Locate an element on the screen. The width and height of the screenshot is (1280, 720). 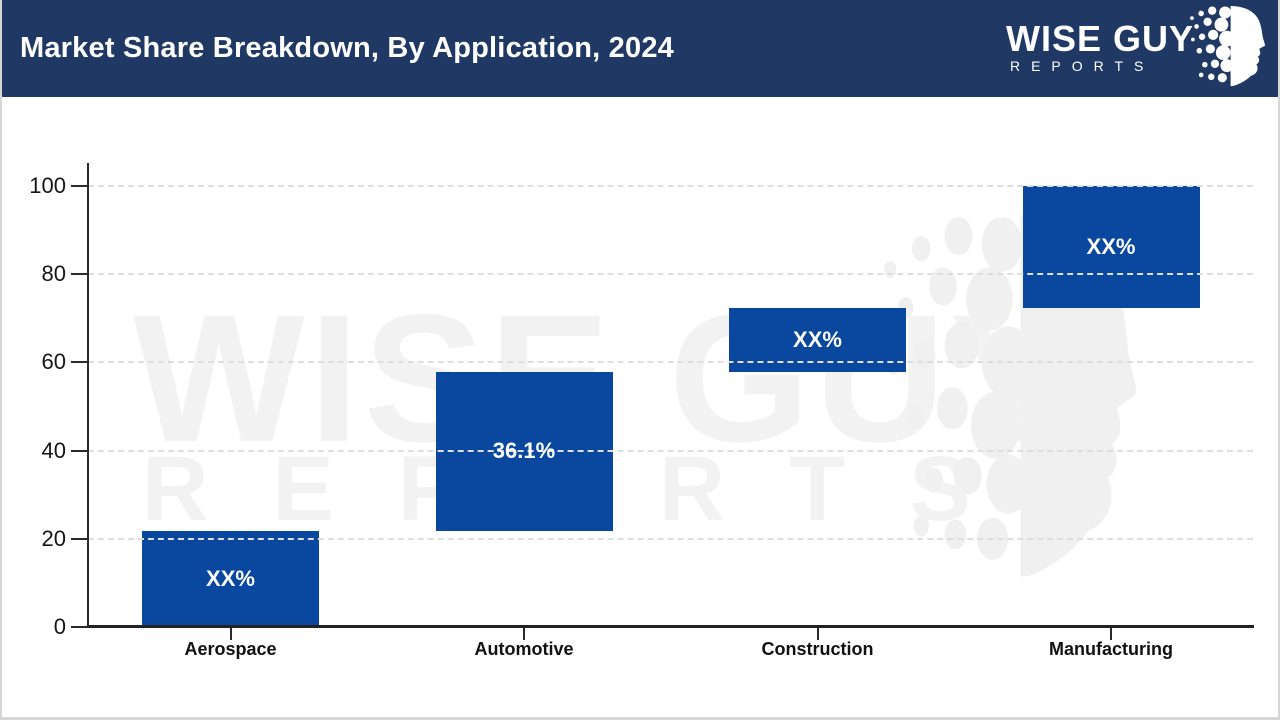
brand-text: WISE GUY REPORTS is located at coordinates (1099, 46).